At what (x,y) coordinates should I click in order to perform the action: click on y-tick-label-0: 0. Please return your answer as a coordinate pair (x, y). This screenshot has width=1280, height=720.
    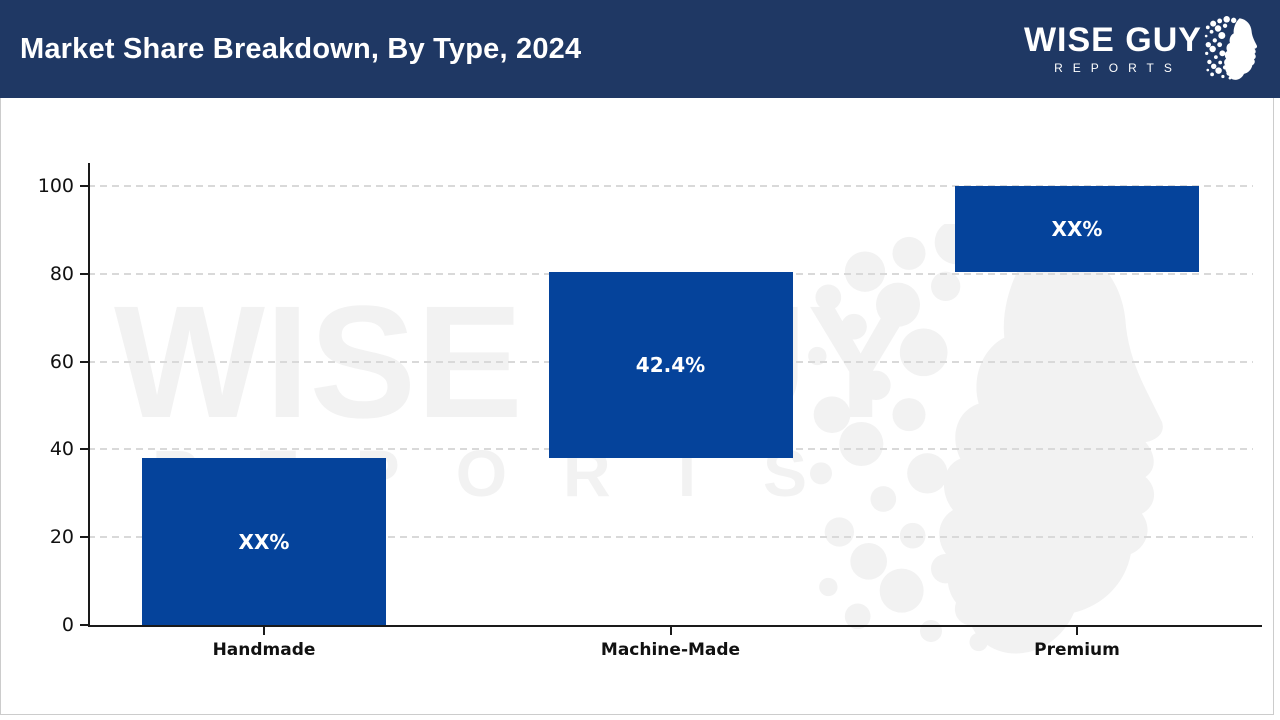
    Looking at the image, I should click on (67, 625).